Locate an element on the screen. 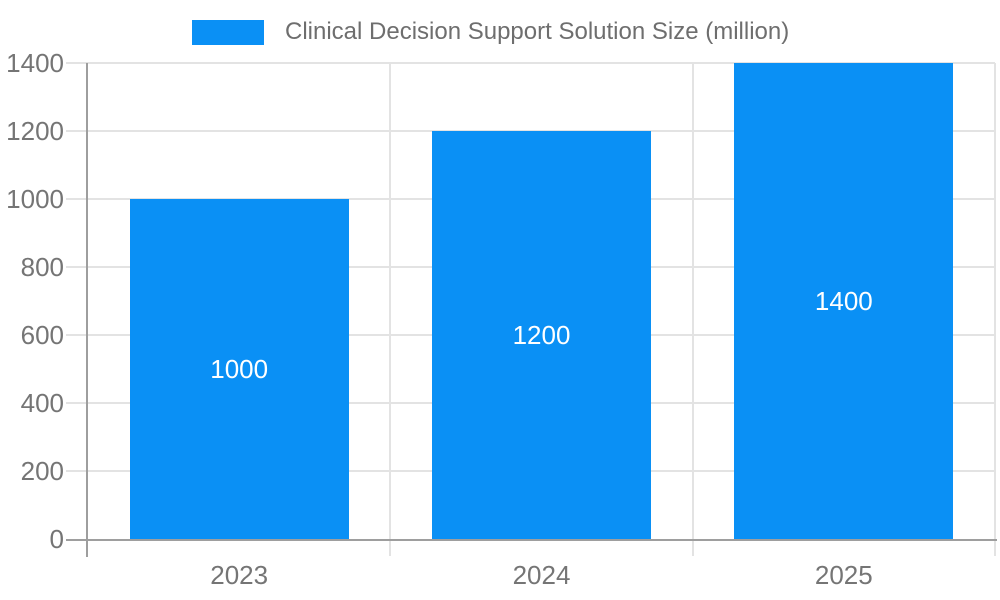 This screenshot has height=600, width=1000. y-gridline is located at coordinates (530, 63).